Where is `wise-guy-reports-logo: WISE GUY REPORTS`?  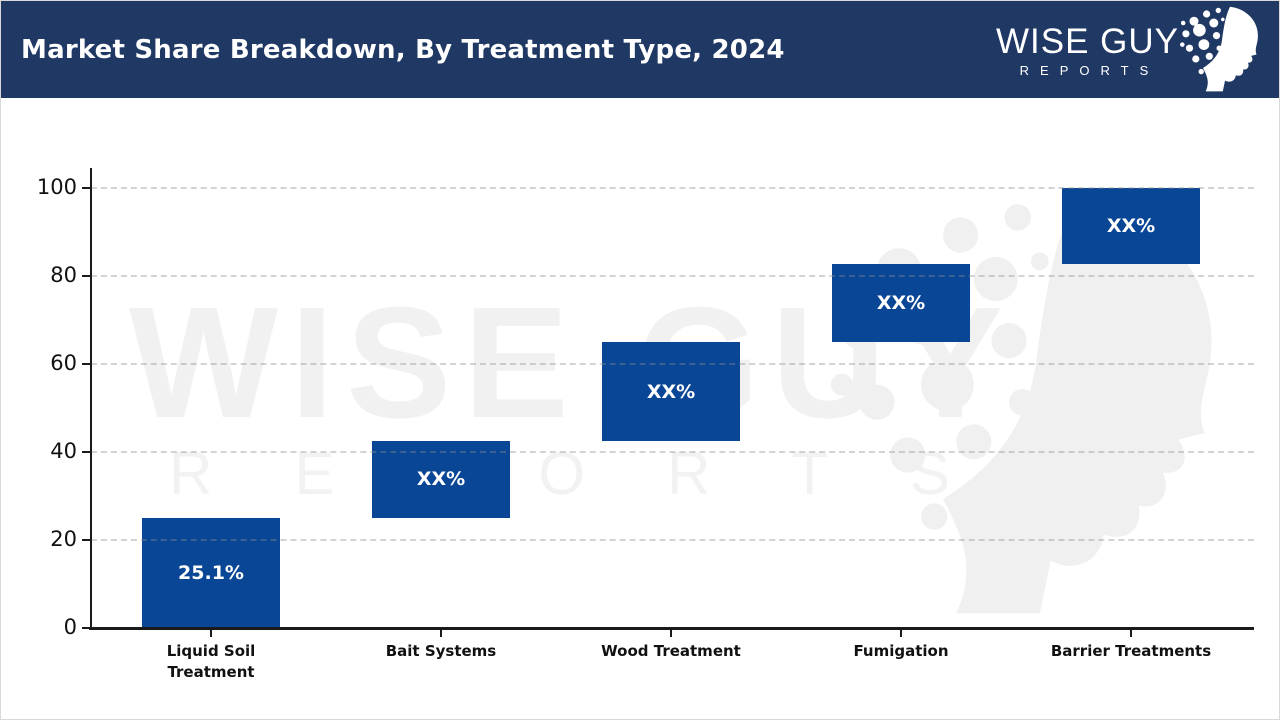
wise-guy-reports-logo: WISE GUY REPORTS is located at coordinates (1132, 50).